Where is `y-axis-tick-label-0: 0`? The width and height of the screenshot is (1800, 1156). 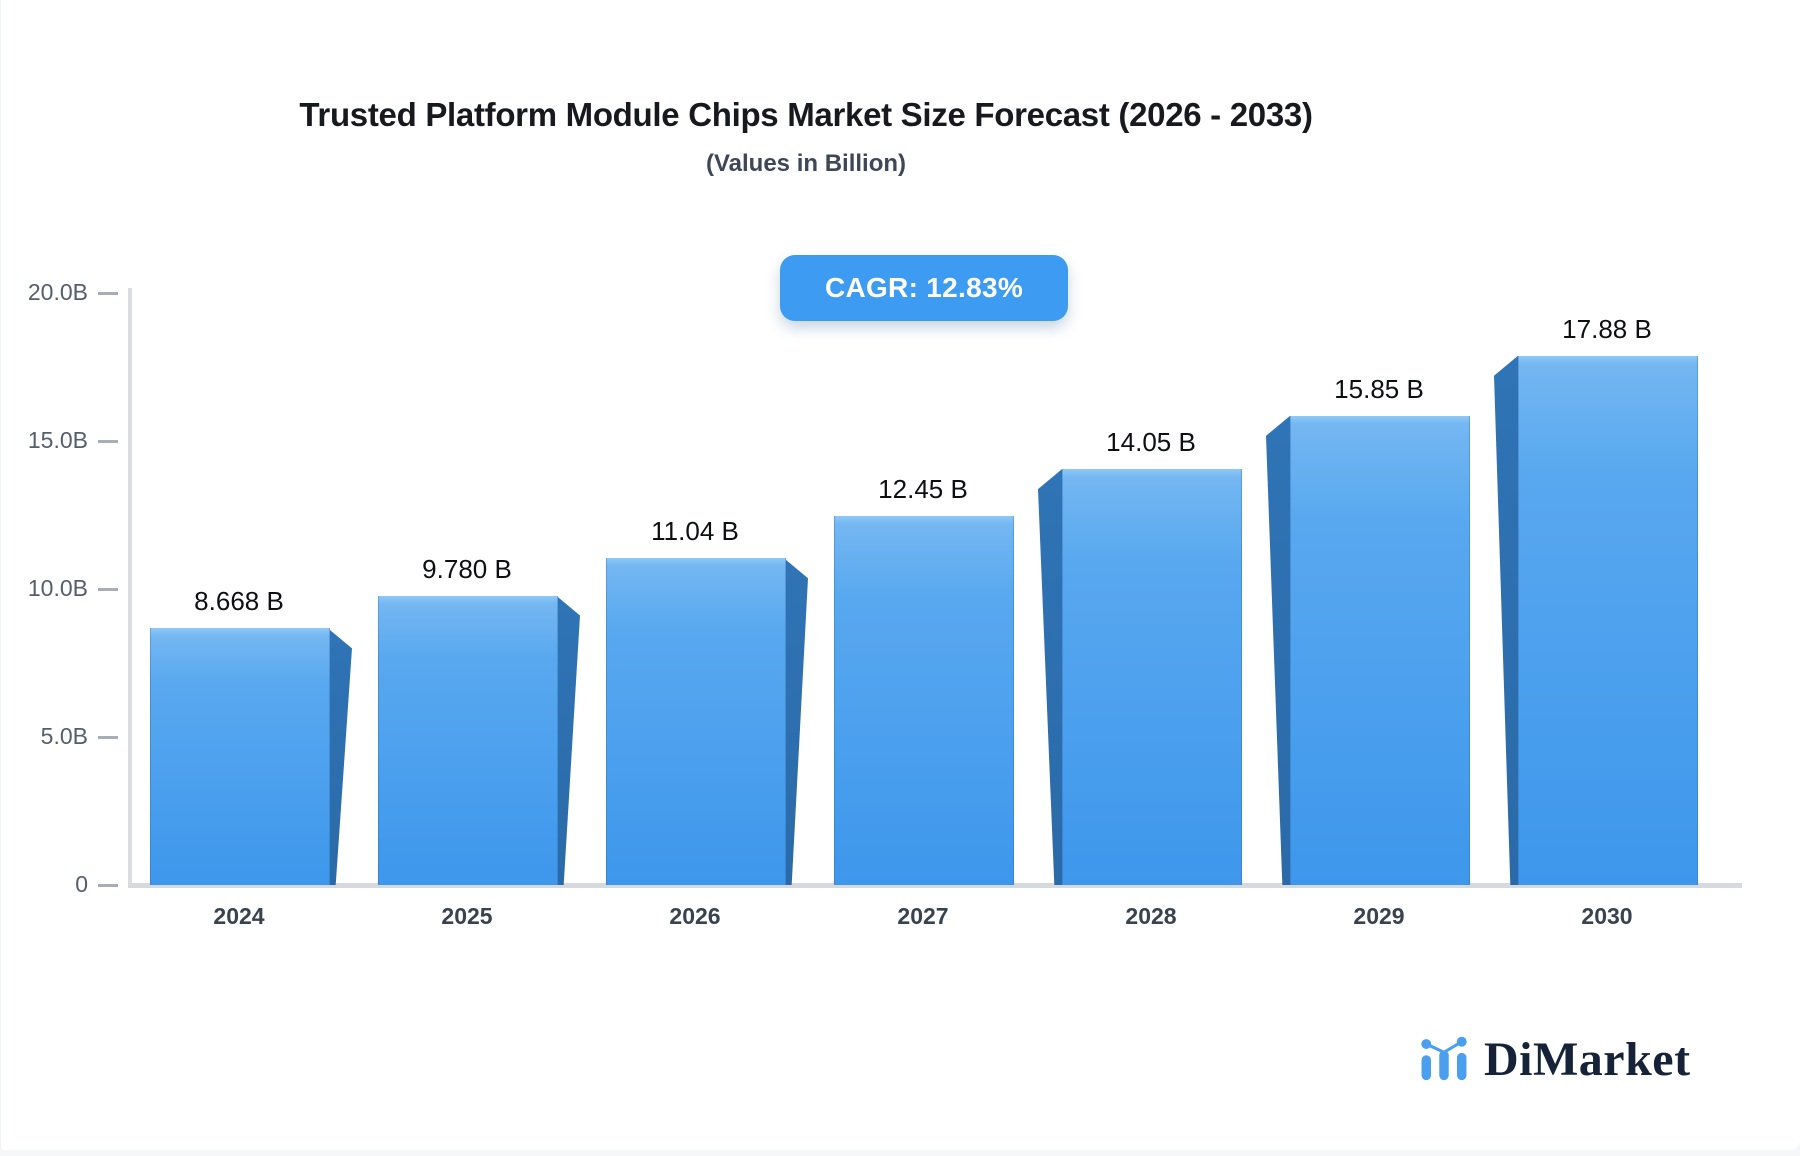
y-axis-tick-label-0: 0 is located at coordinates (81, 884).